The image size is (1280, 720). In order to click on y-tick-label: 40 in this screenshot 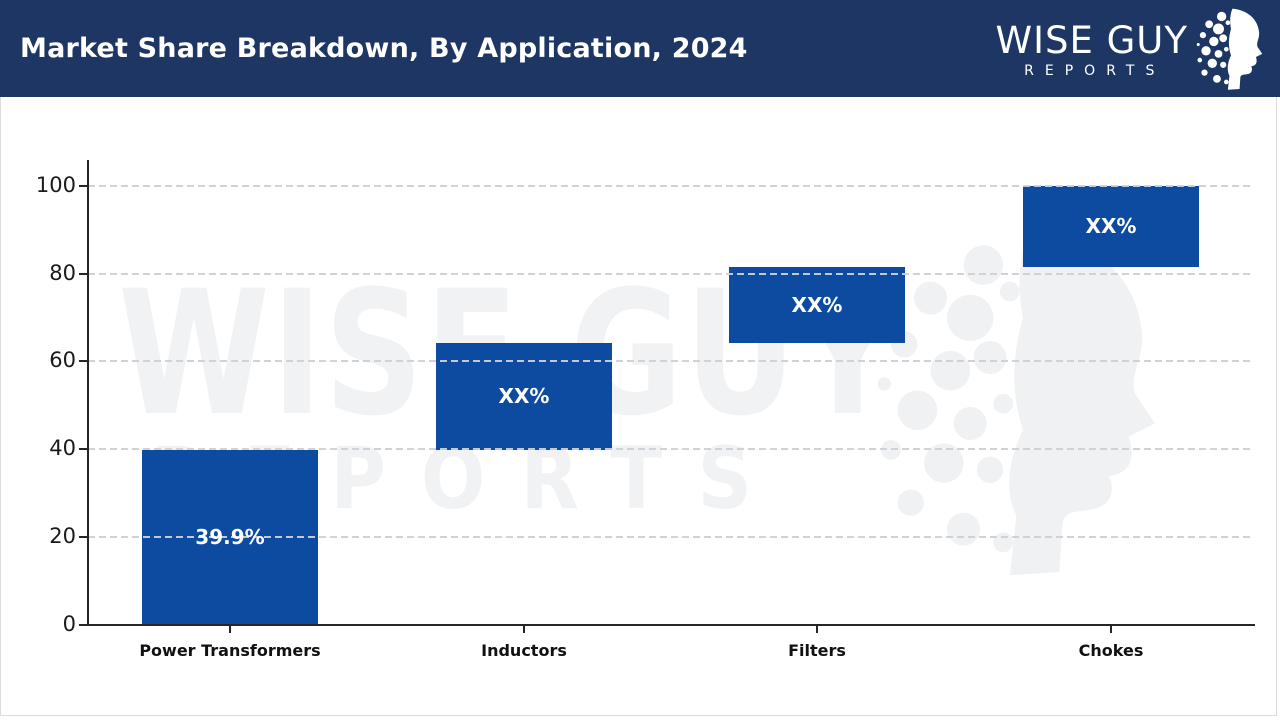, I will do `click(62, 448)`.